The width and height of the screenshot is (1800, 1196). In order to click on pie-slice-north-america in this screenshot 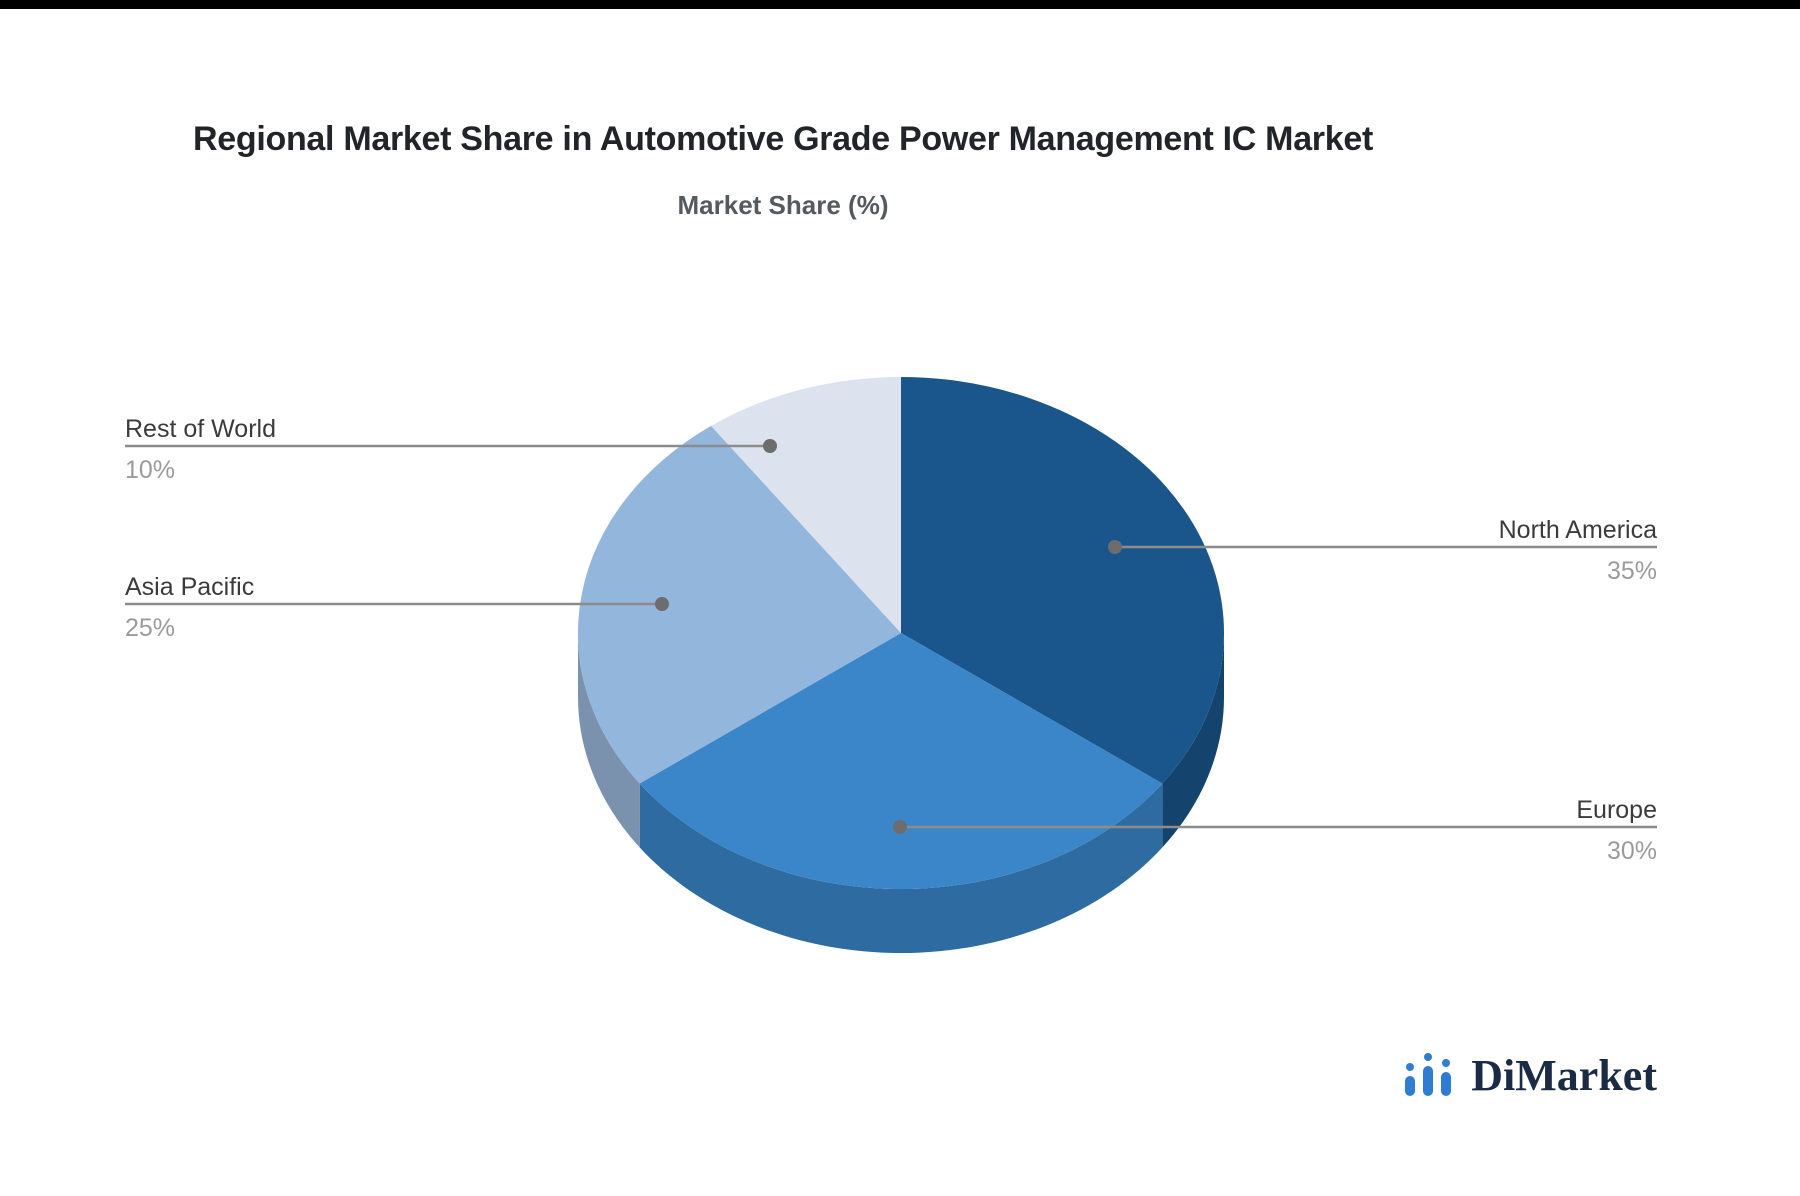, I will do `click(1063, 580)`.